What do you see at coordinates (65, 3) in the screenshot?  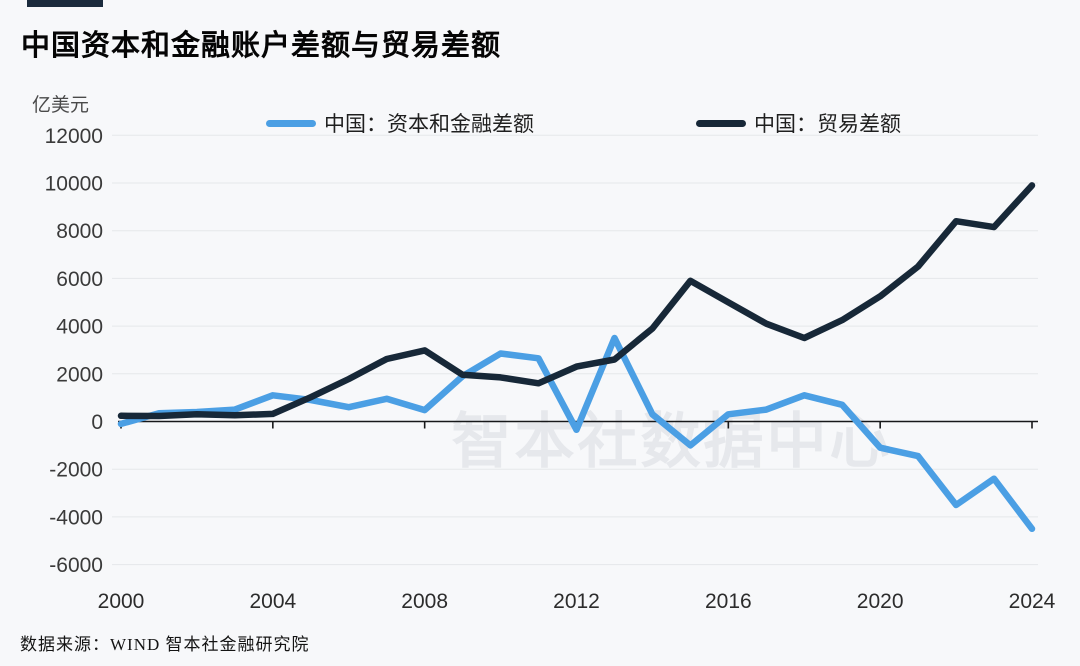 I see `accent-bar` at bounding box center [65, 3].